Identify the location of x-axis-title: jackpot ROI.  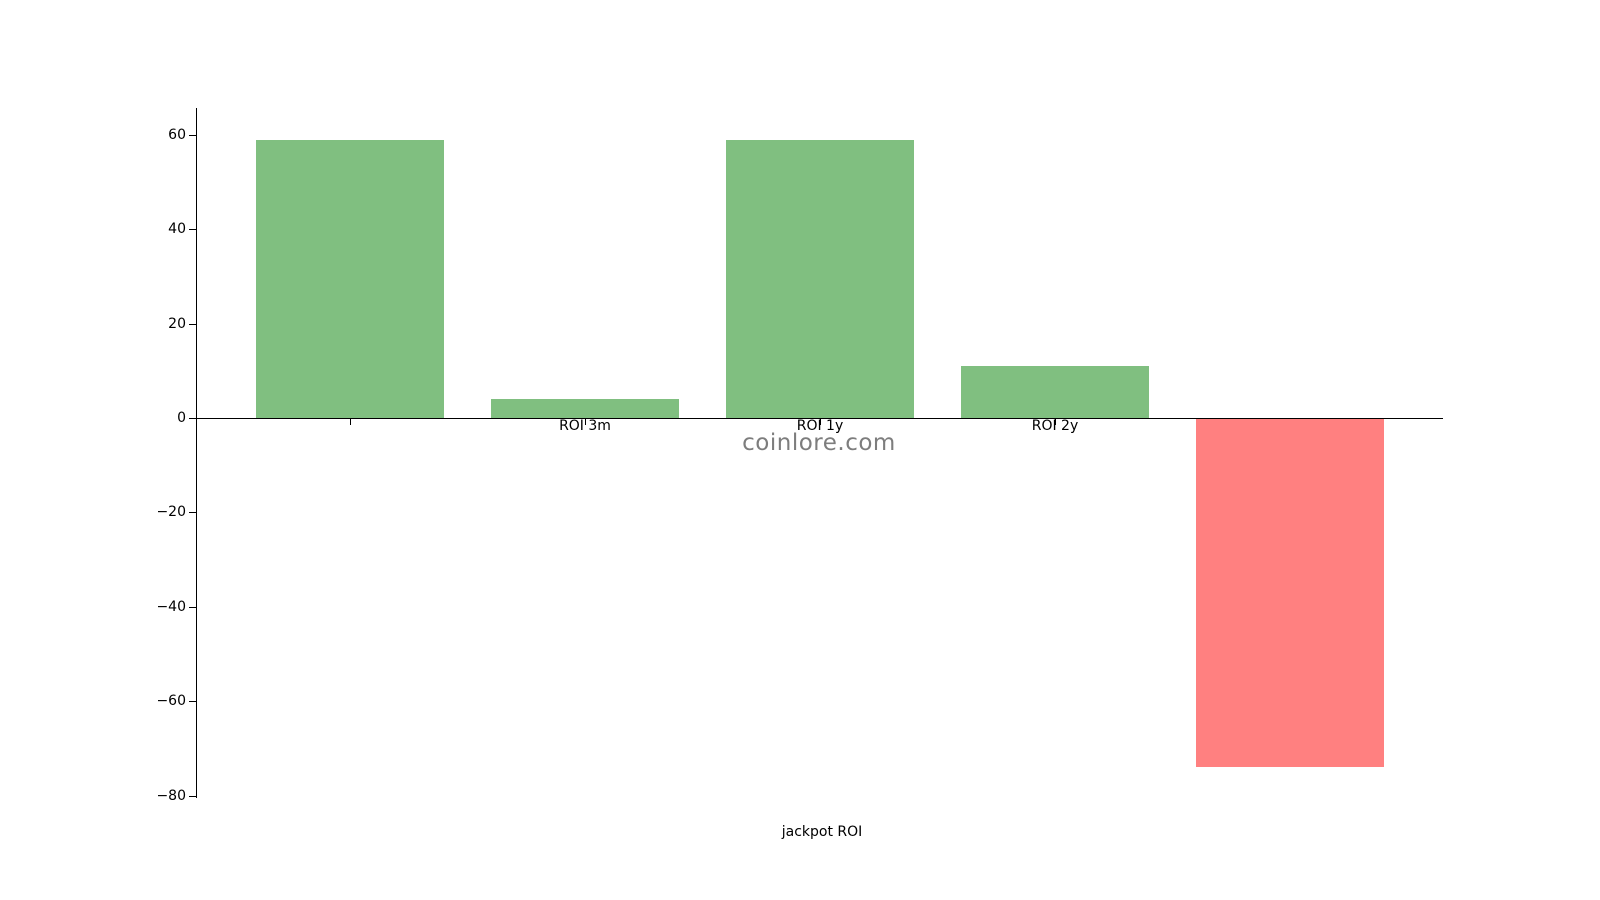
(822, 832).